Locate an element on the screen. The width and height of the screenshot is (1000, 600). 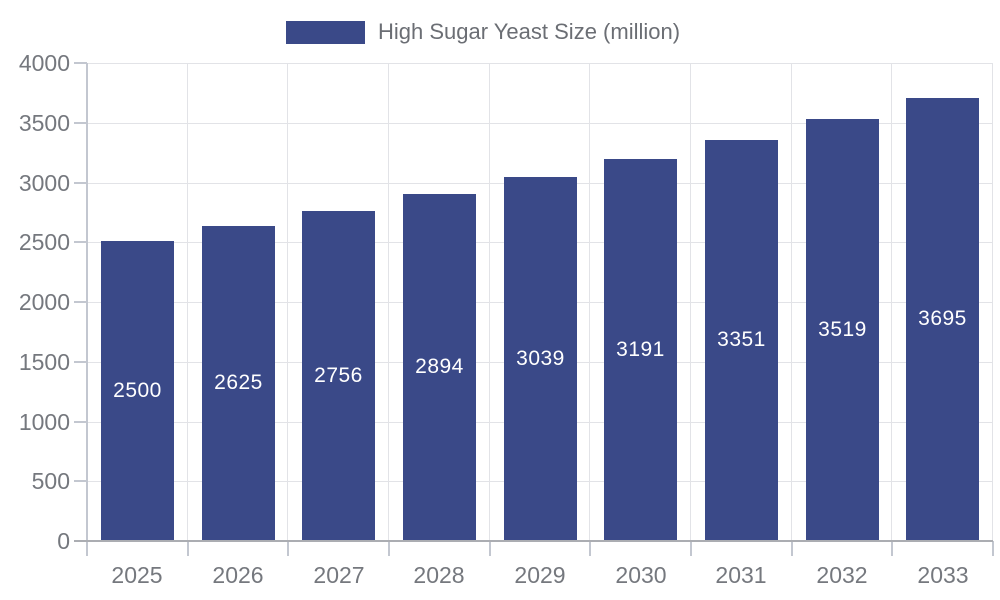
bar: 3519 is located at coordinates (842, 329).